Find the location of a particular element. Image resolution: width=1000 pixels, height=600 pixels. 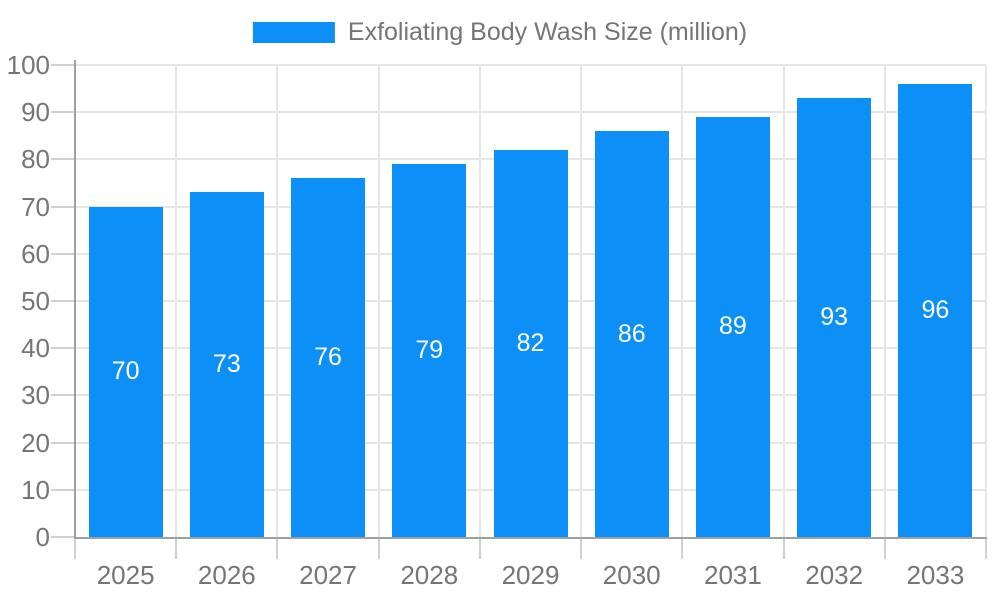

bar-2032: 93 is located at coordinates (834, 317).